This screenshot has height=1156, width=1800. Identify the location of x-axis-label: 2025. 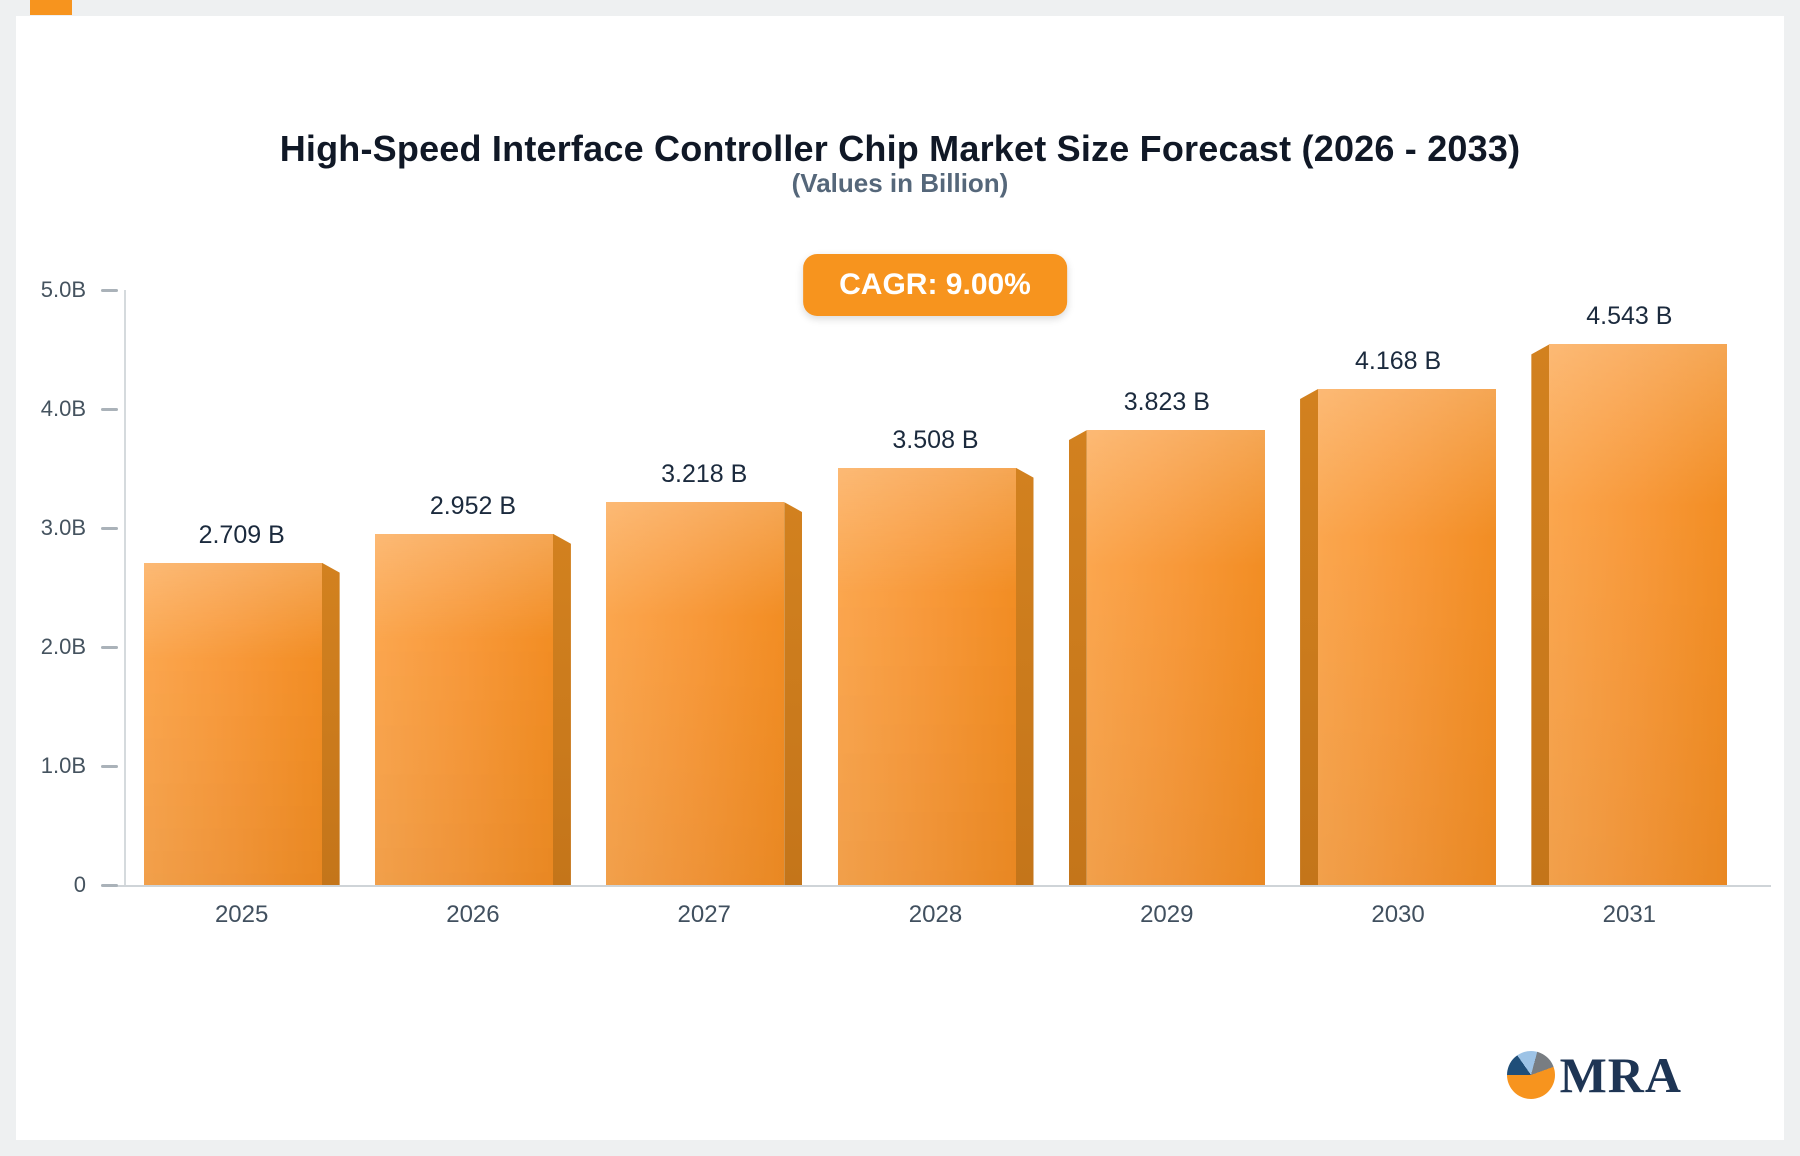
(241, 914).